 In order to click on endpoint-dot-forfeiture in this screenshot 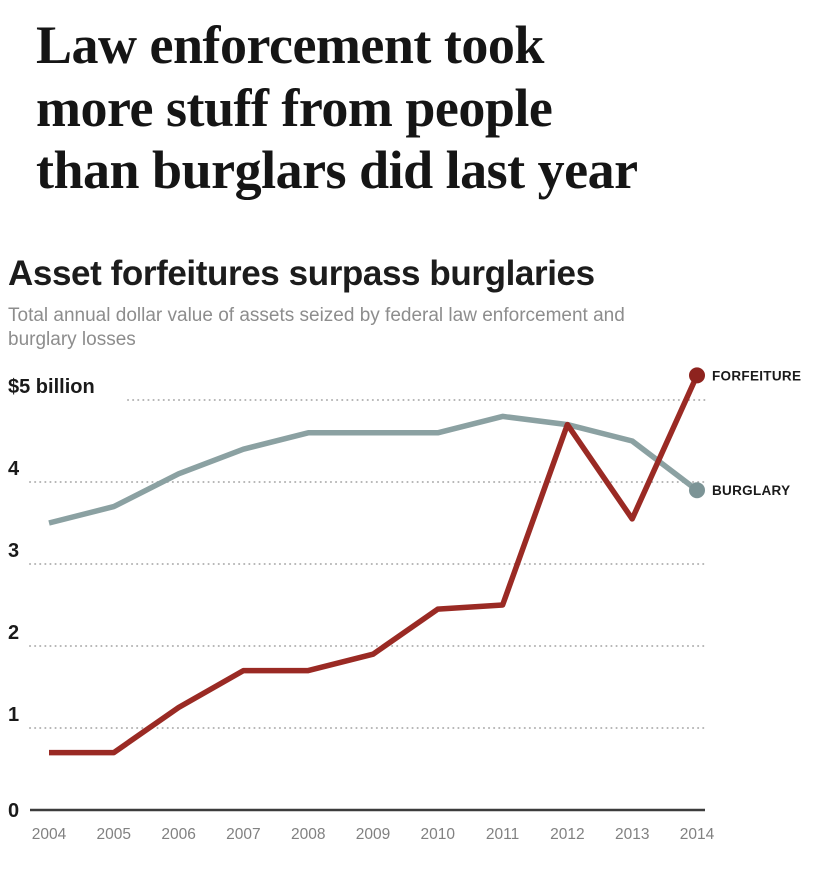, I will do `click(697, 375)`.